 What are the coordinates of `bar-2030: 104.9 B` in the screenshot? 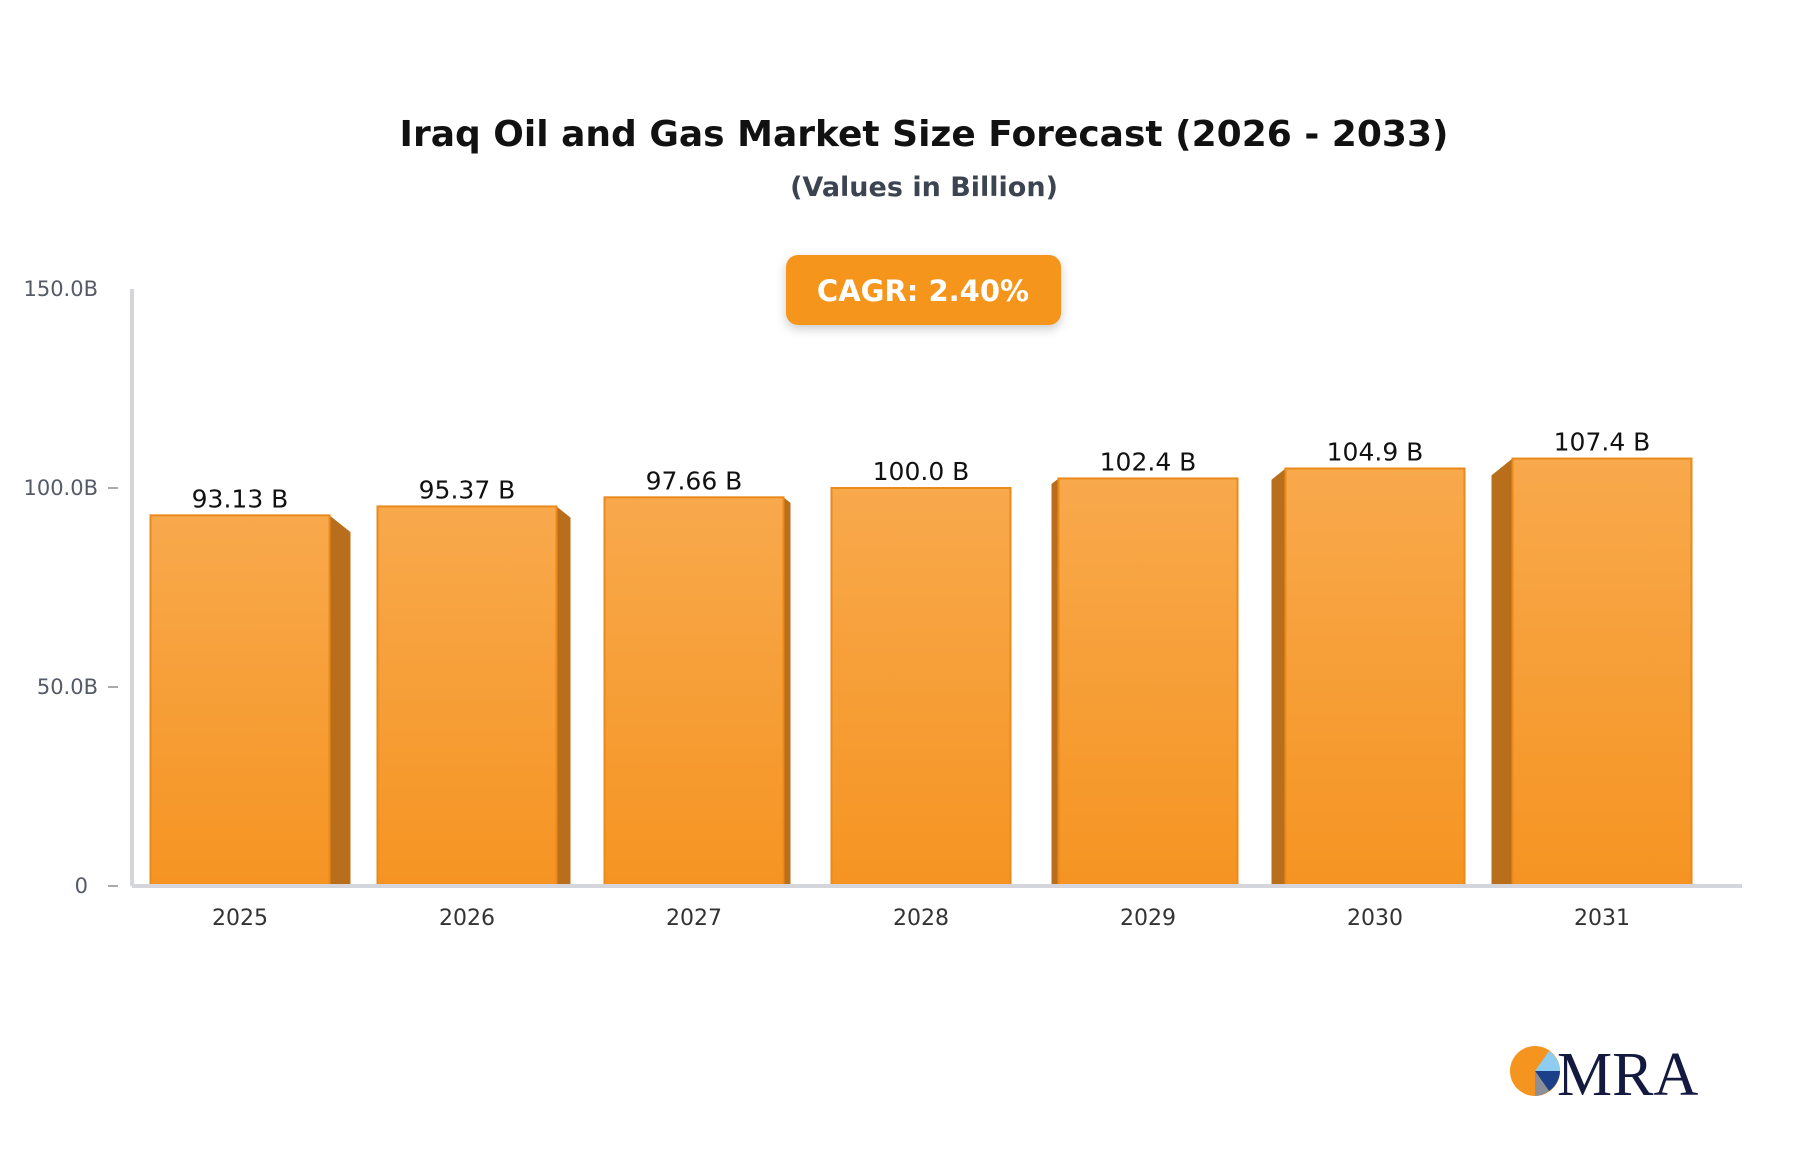 It's located at (1368, 662).